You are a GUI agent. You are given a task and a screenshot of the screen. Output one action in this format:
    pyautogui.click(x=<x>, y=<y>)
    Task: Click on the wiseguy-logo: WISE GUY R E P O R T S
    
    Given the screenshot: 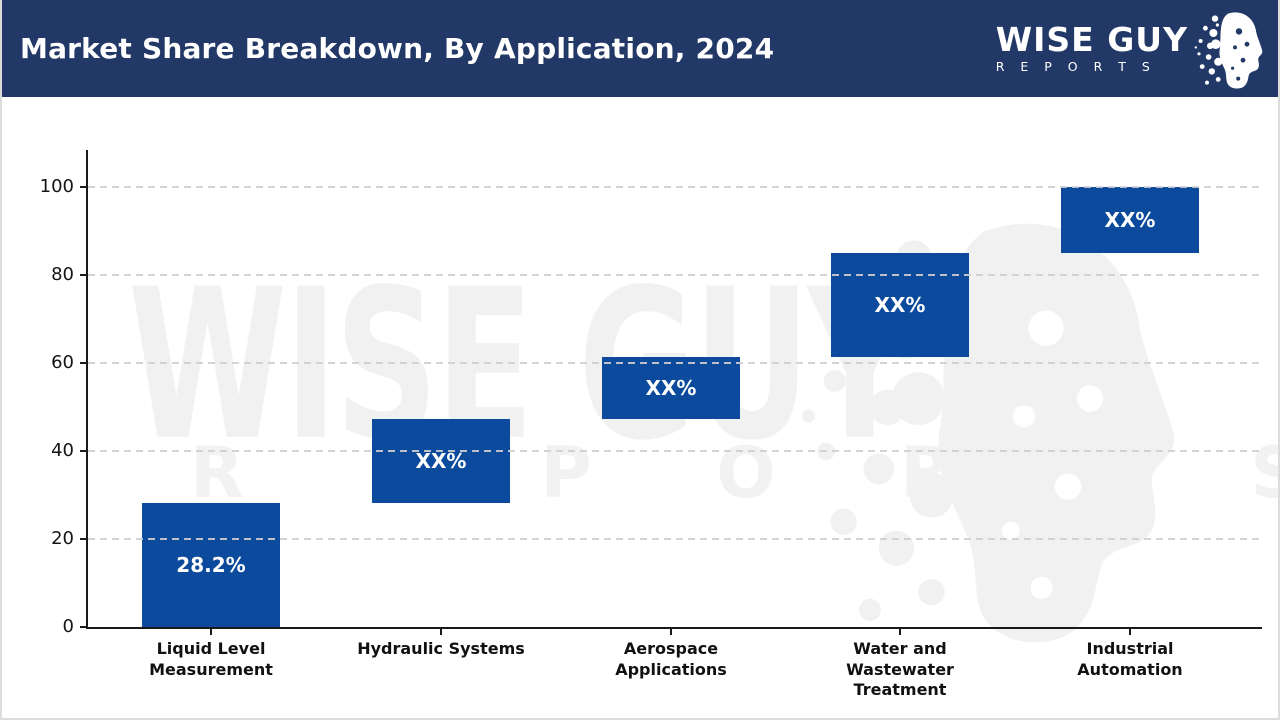 What is the action you would take?
    pyautogui.click(x=1130, y=49)
    